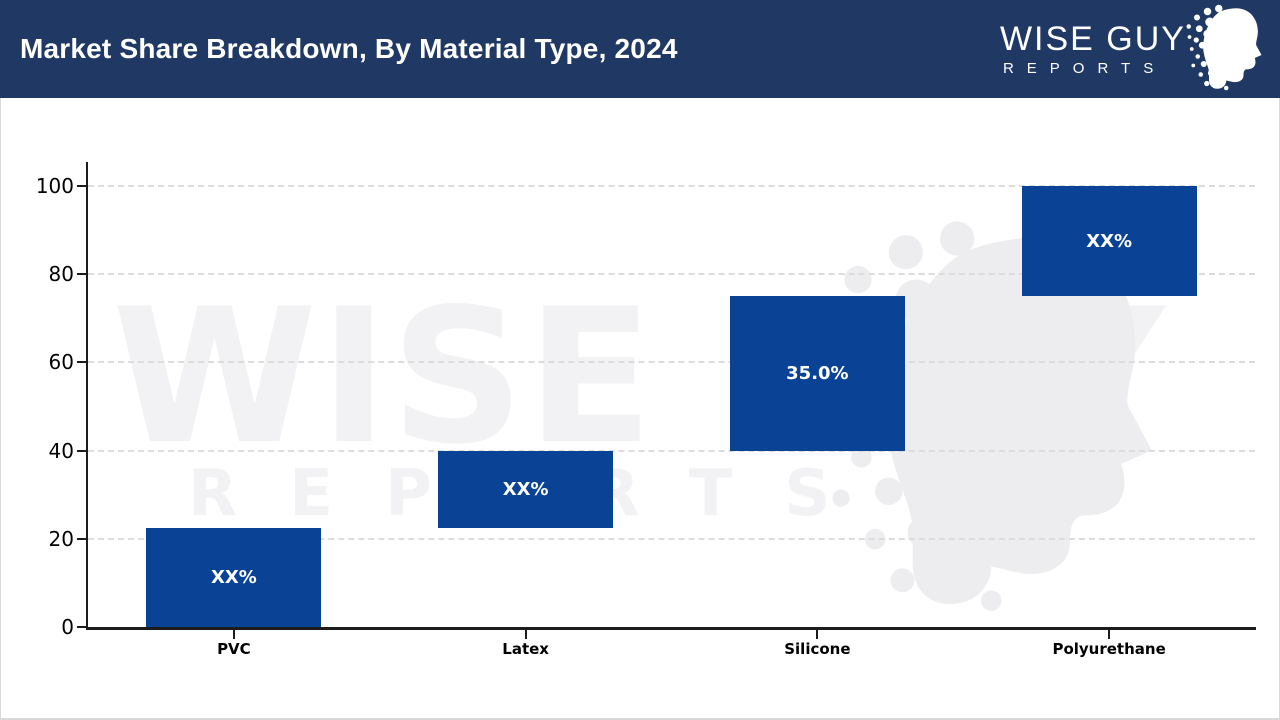 This screenshot has width=1280, height=720. I want to click on y-tick-label: 60, so click(61, 362).